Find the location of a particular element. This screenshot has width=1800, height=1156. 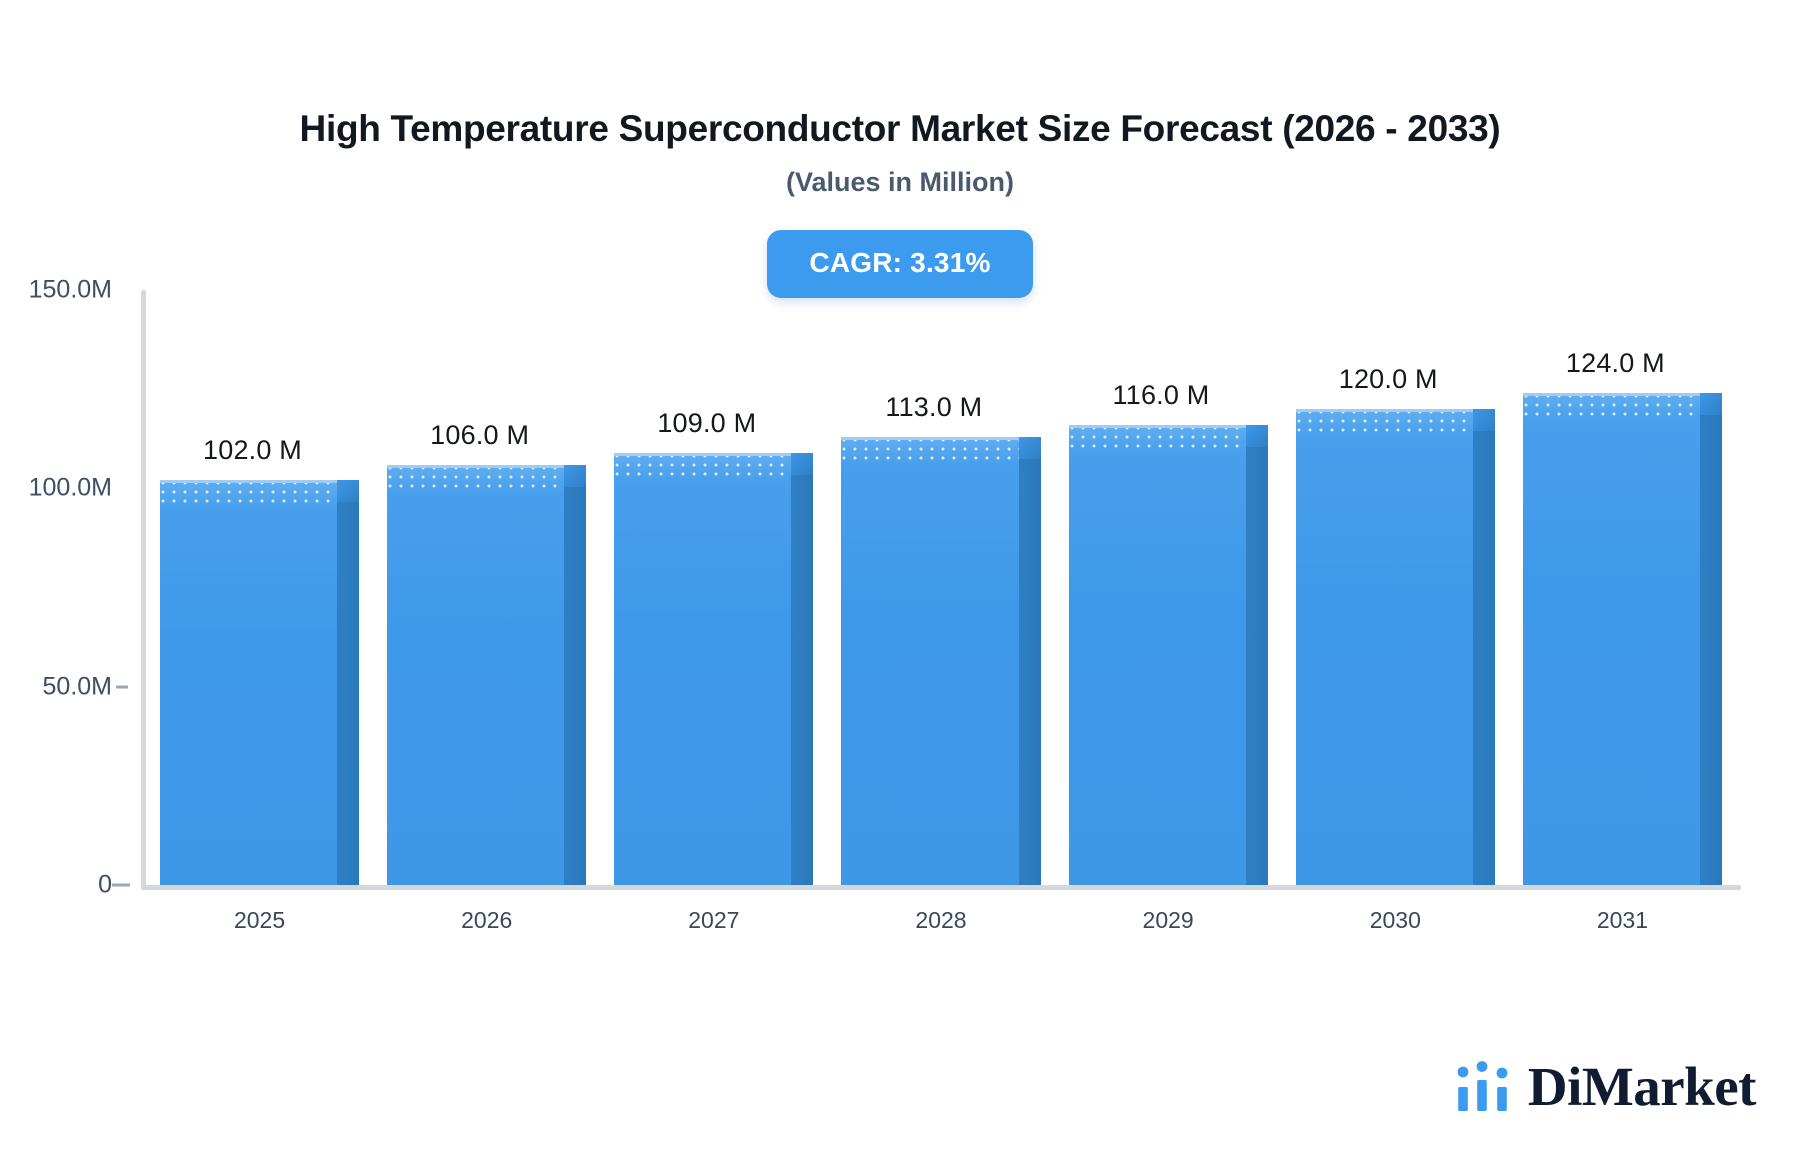

x-axis-tick-label: 2031 is located at coordinates (1622, 920).